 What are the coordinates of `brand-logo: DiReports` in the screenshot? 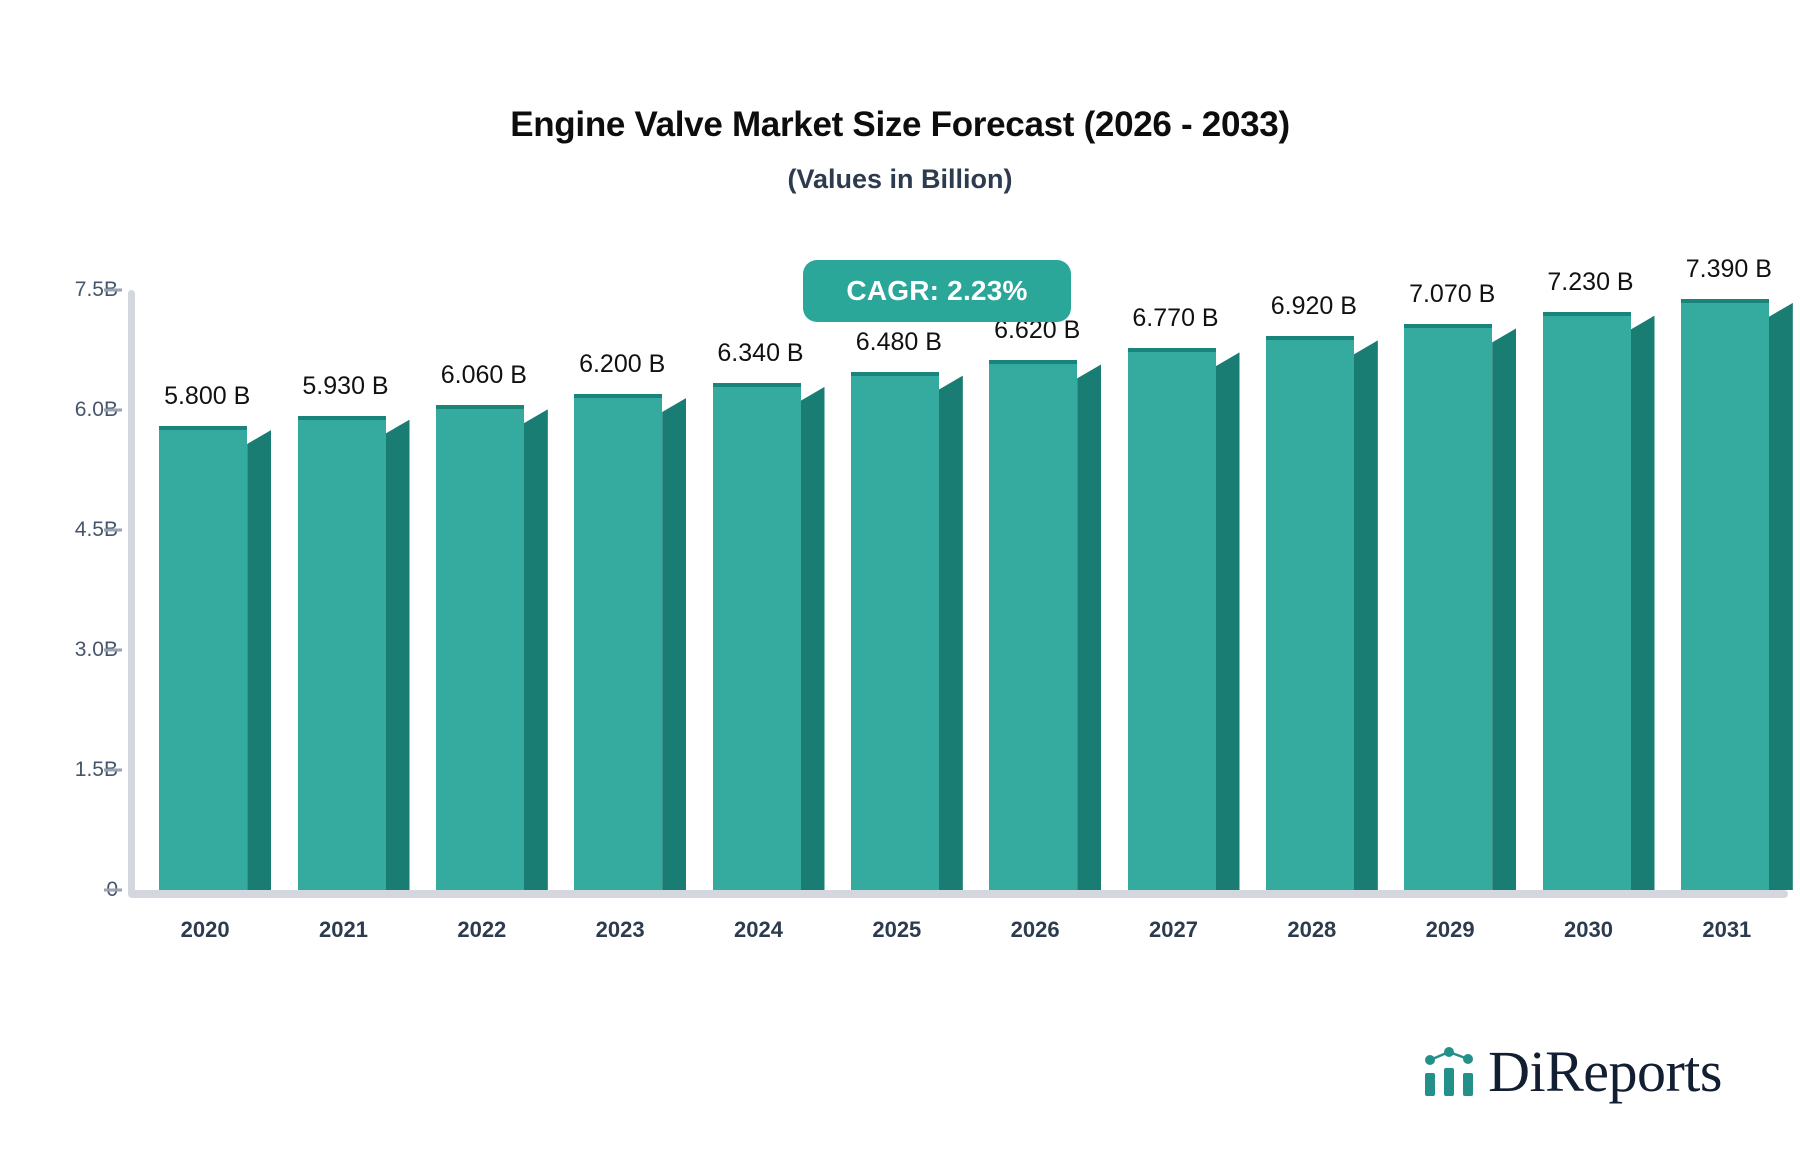 It's located at (1572, 1072).